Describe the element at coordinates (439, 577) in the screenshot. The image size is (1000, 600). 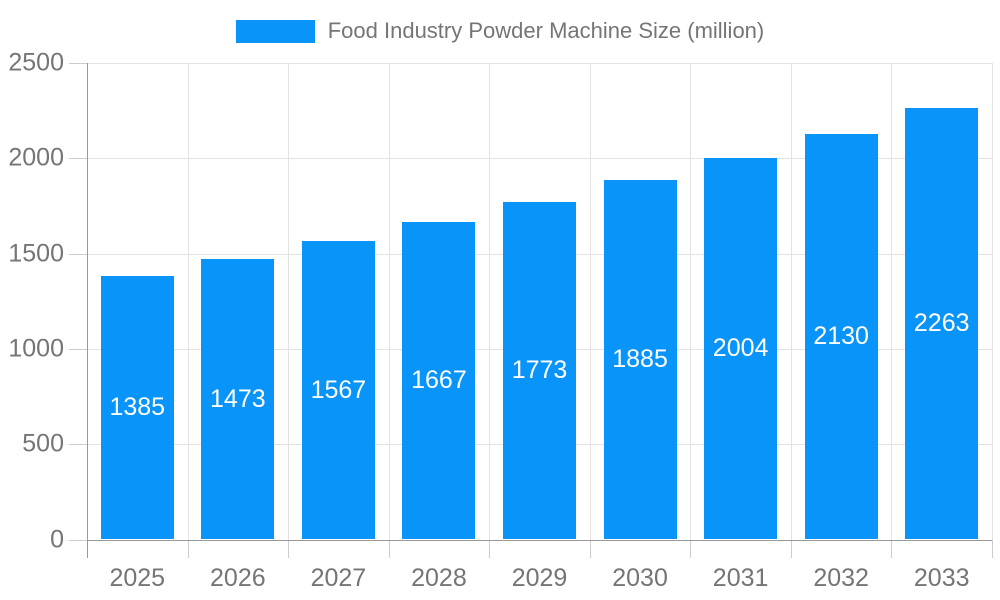
I see `x-tick-label: 2028` at that location.